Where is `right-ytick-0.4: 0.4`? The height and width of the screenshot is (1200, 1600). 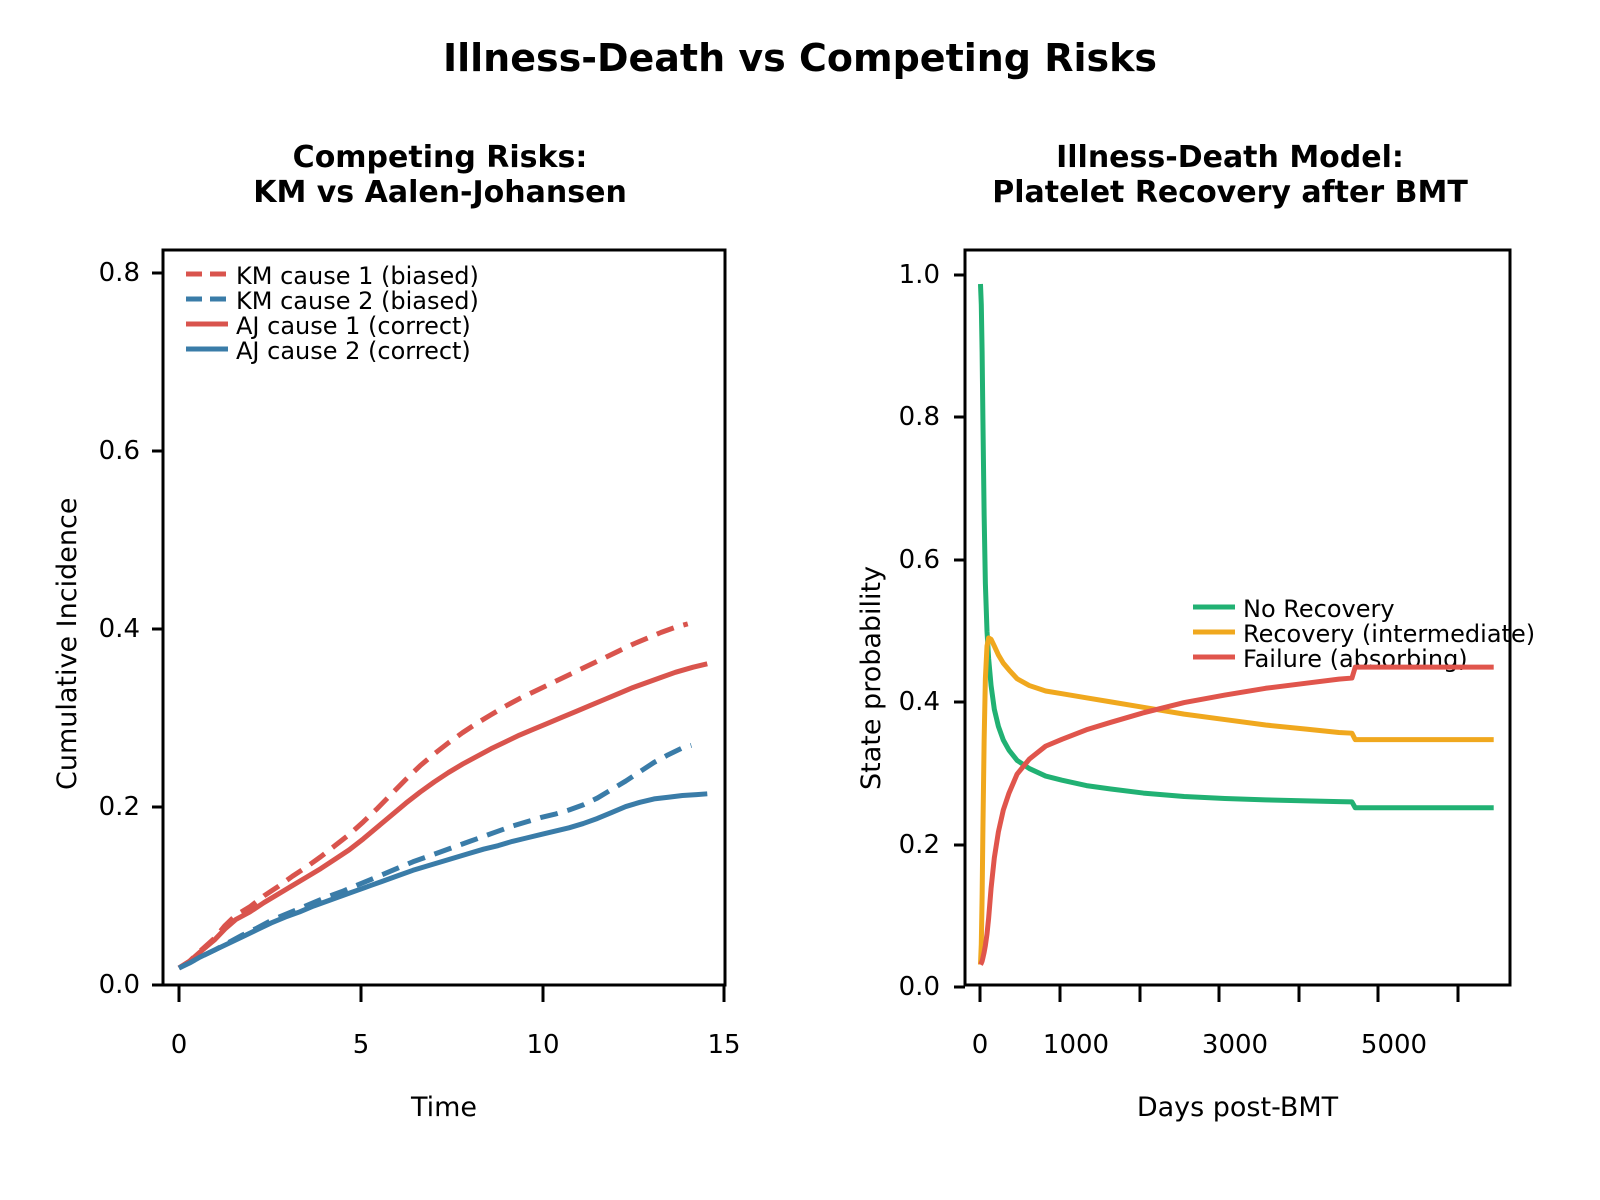
right-ytick-0.4: 0.4 is located at coordinates (919, 702).